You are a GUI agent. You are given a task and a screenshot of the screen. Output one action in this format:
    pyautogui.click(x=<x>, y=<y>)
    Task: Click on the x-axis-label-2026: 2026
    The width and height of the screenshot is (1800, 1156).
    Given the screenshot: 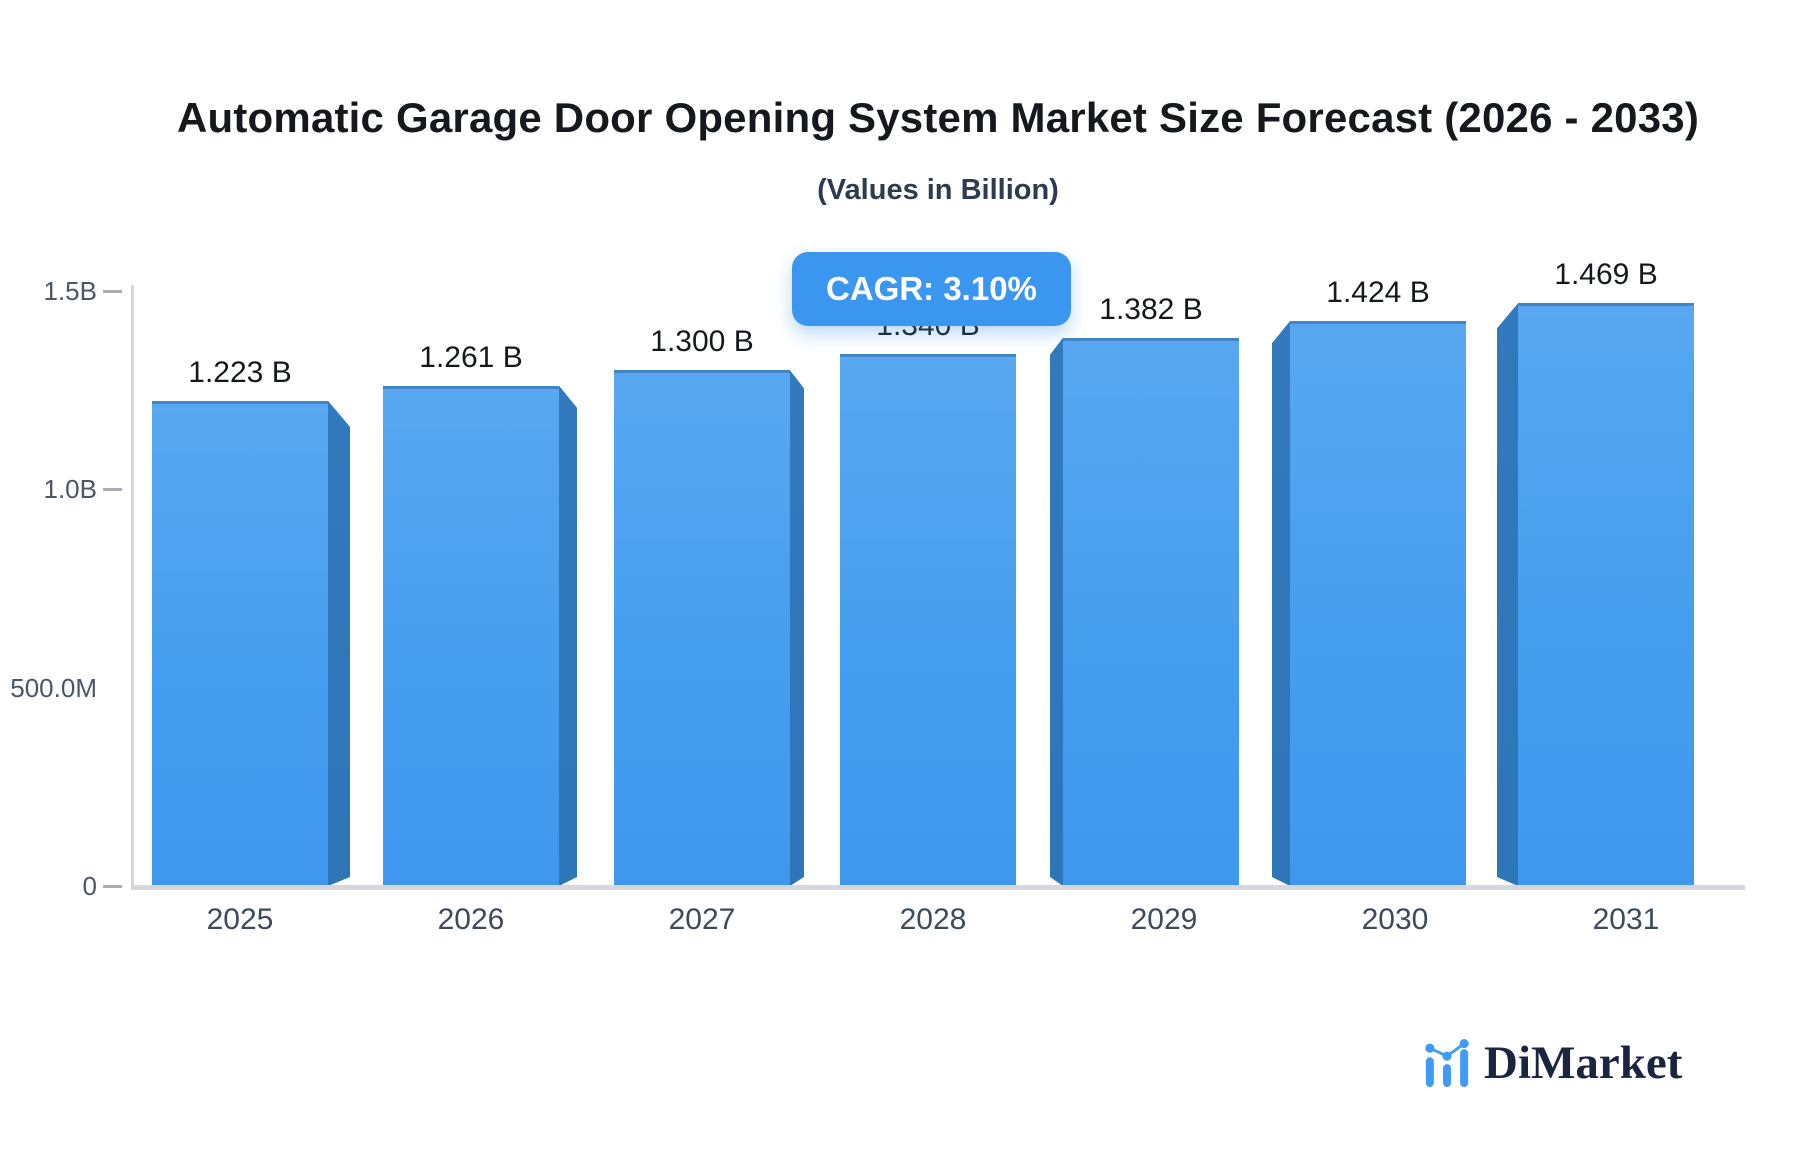 What is the action you would take?
    pyautogui.click(x=471, y=919)
    